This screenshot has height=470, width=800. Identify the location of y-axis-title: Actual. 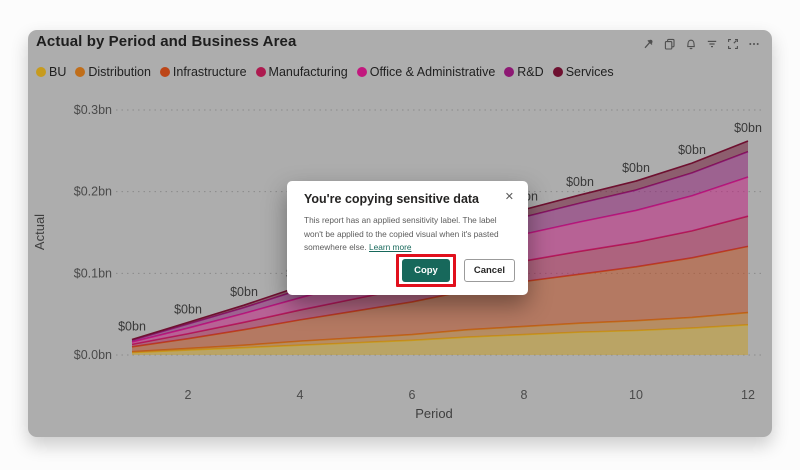
(39, 232).